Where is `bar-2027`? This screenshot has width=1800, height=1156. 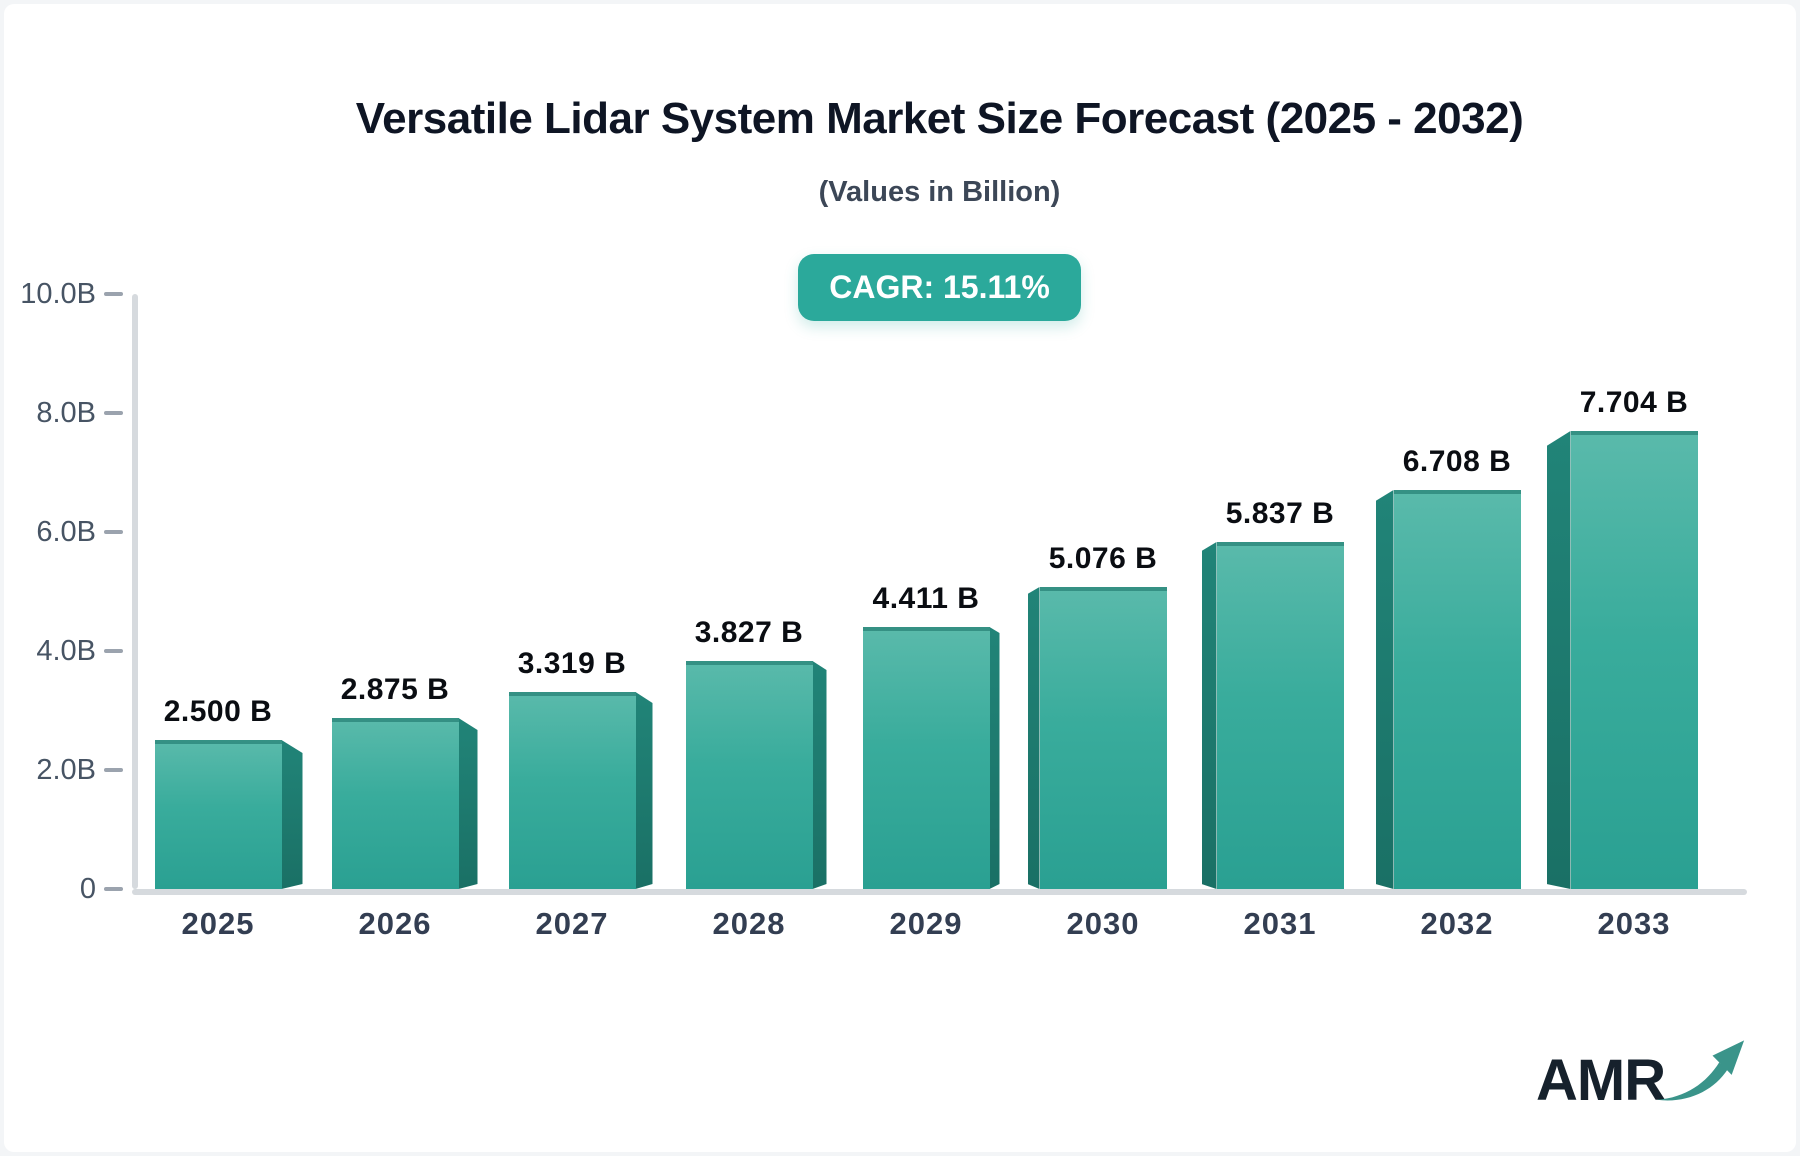
bar-2027 is located at coordinates (572, 790).